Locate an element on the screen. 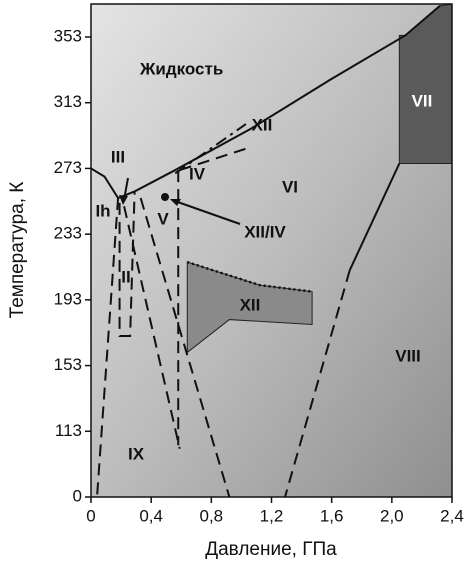  y-tick-label: 153 is located at coordinates (68, 364).